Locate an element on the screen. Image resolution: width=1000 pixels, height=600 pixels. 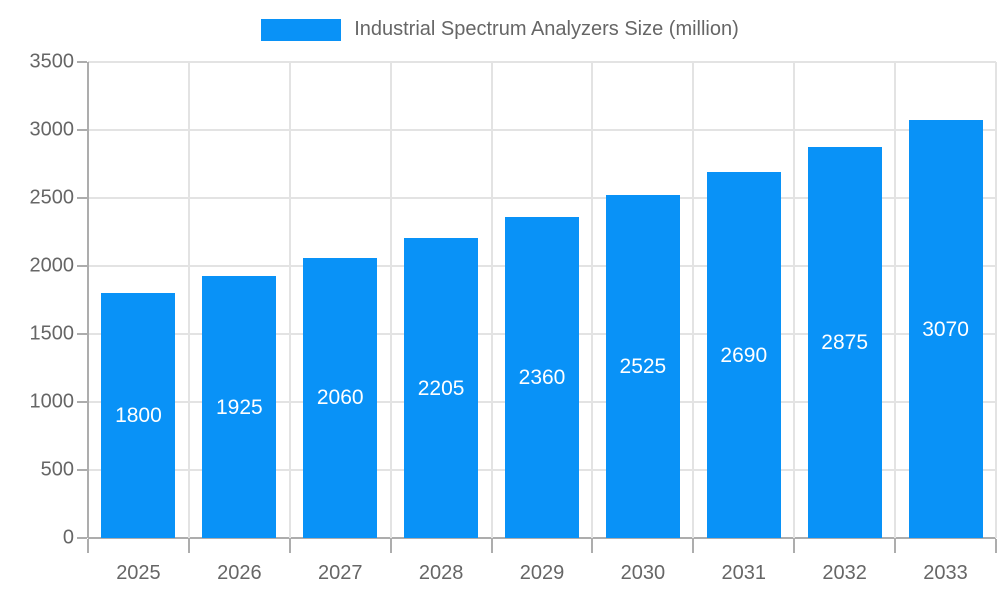
x-axis-line is located at coordinates (542, 538).